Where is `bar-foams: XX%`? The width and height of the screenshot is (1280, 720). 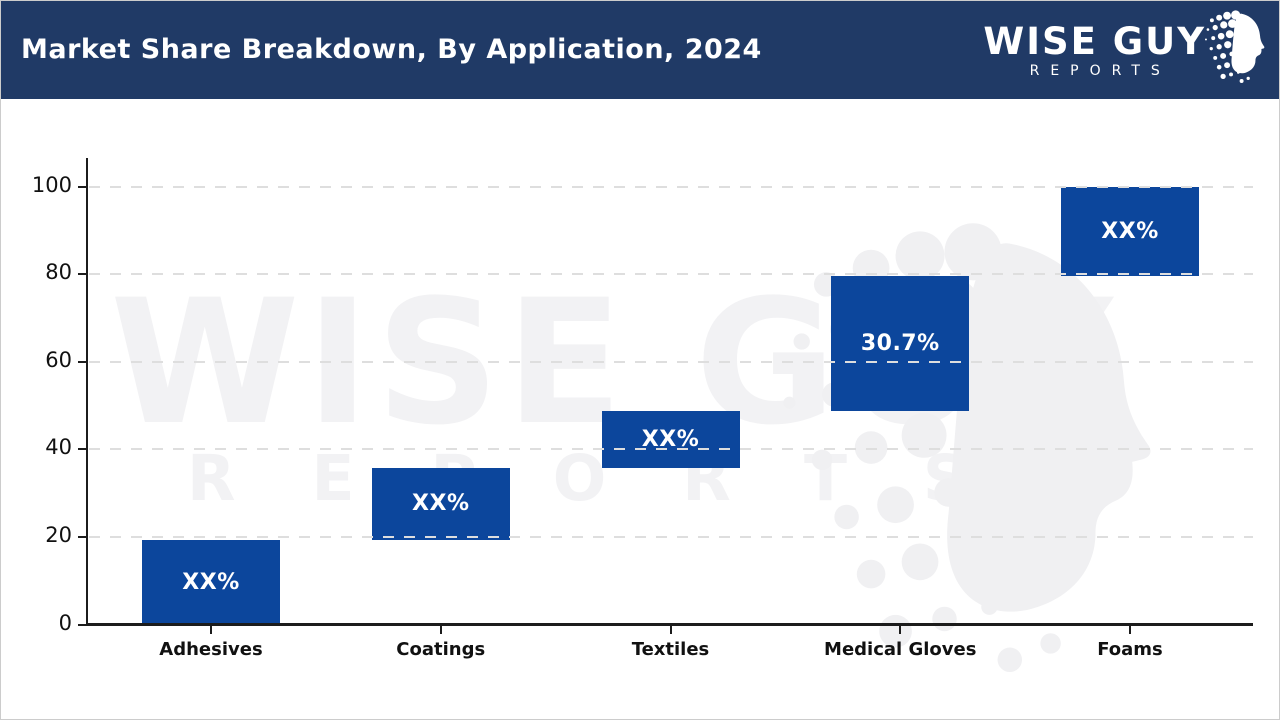
bar-foams: XX% is located at coordinates (1130, 231).